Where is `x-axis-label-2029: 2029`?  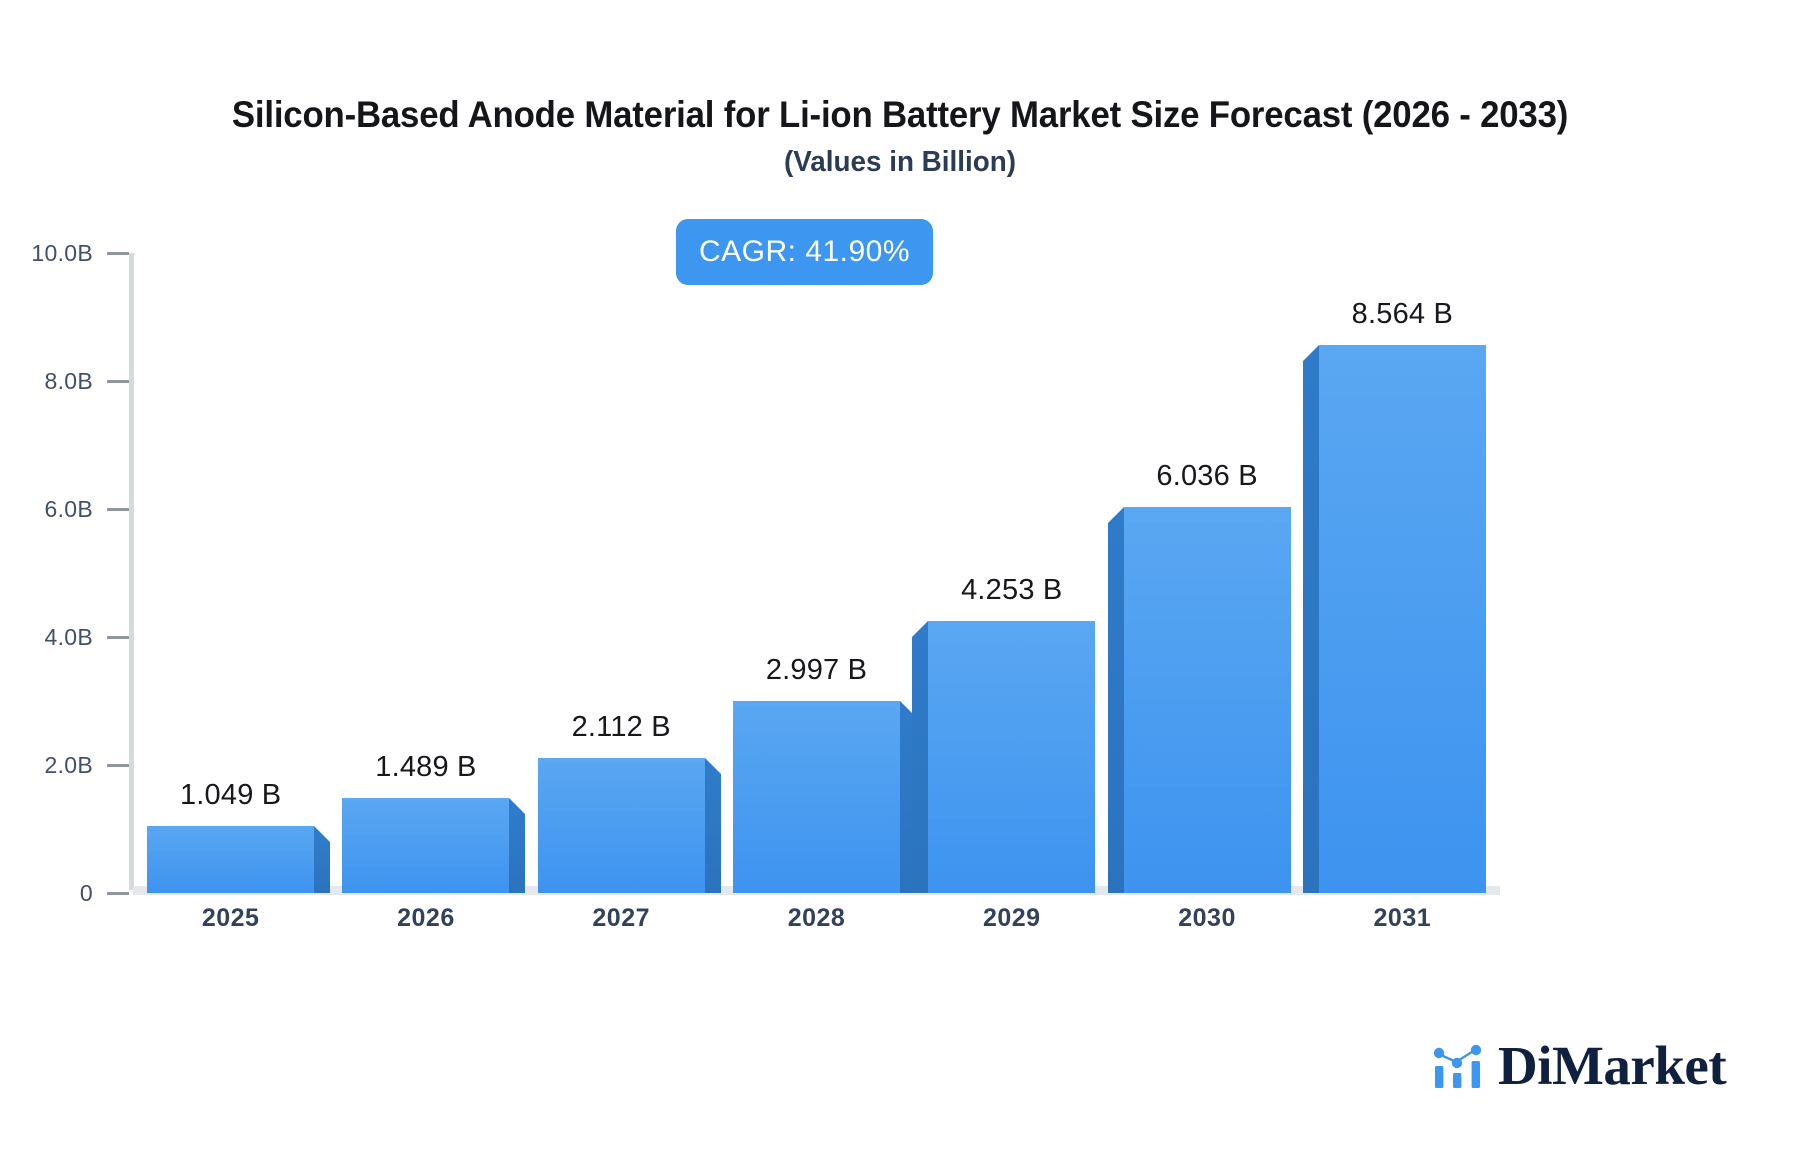 x-axis-label-2029: 2029 is located at coordinates (1011, 918).